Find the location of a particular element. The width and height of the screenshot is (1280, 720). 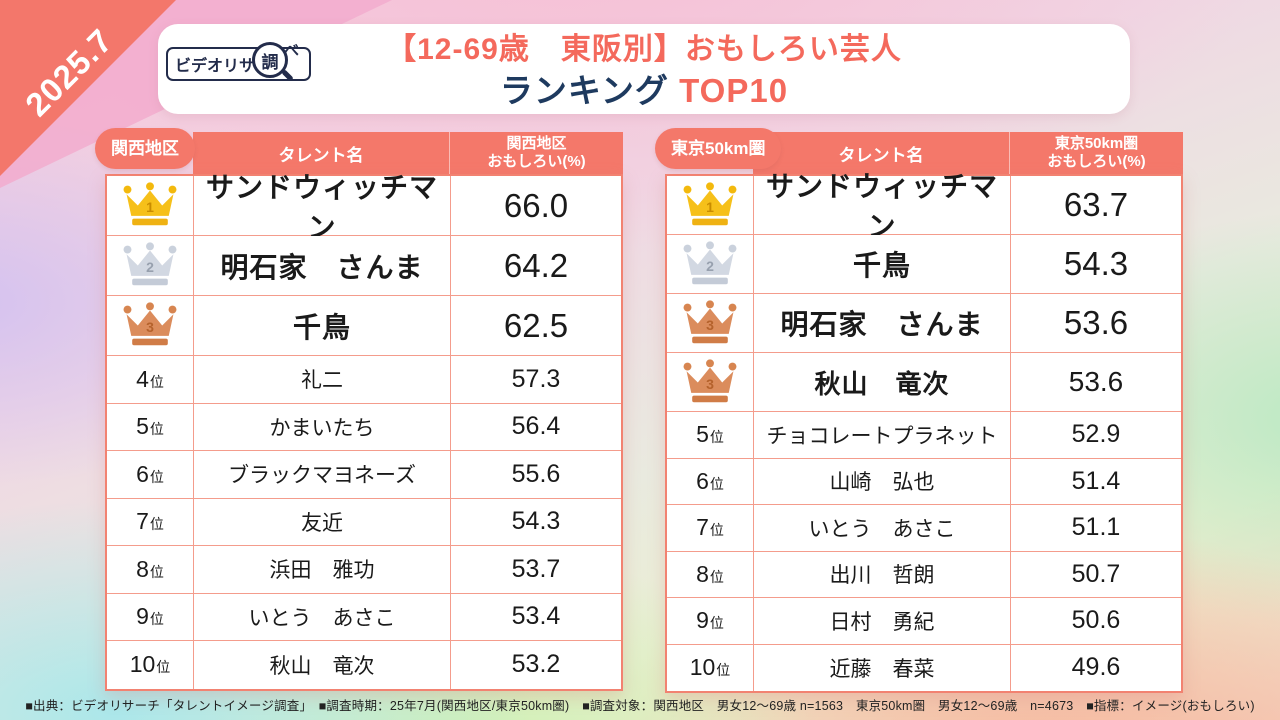

talent-name: 近藤 春菜 is located at coordinates (881, 667).